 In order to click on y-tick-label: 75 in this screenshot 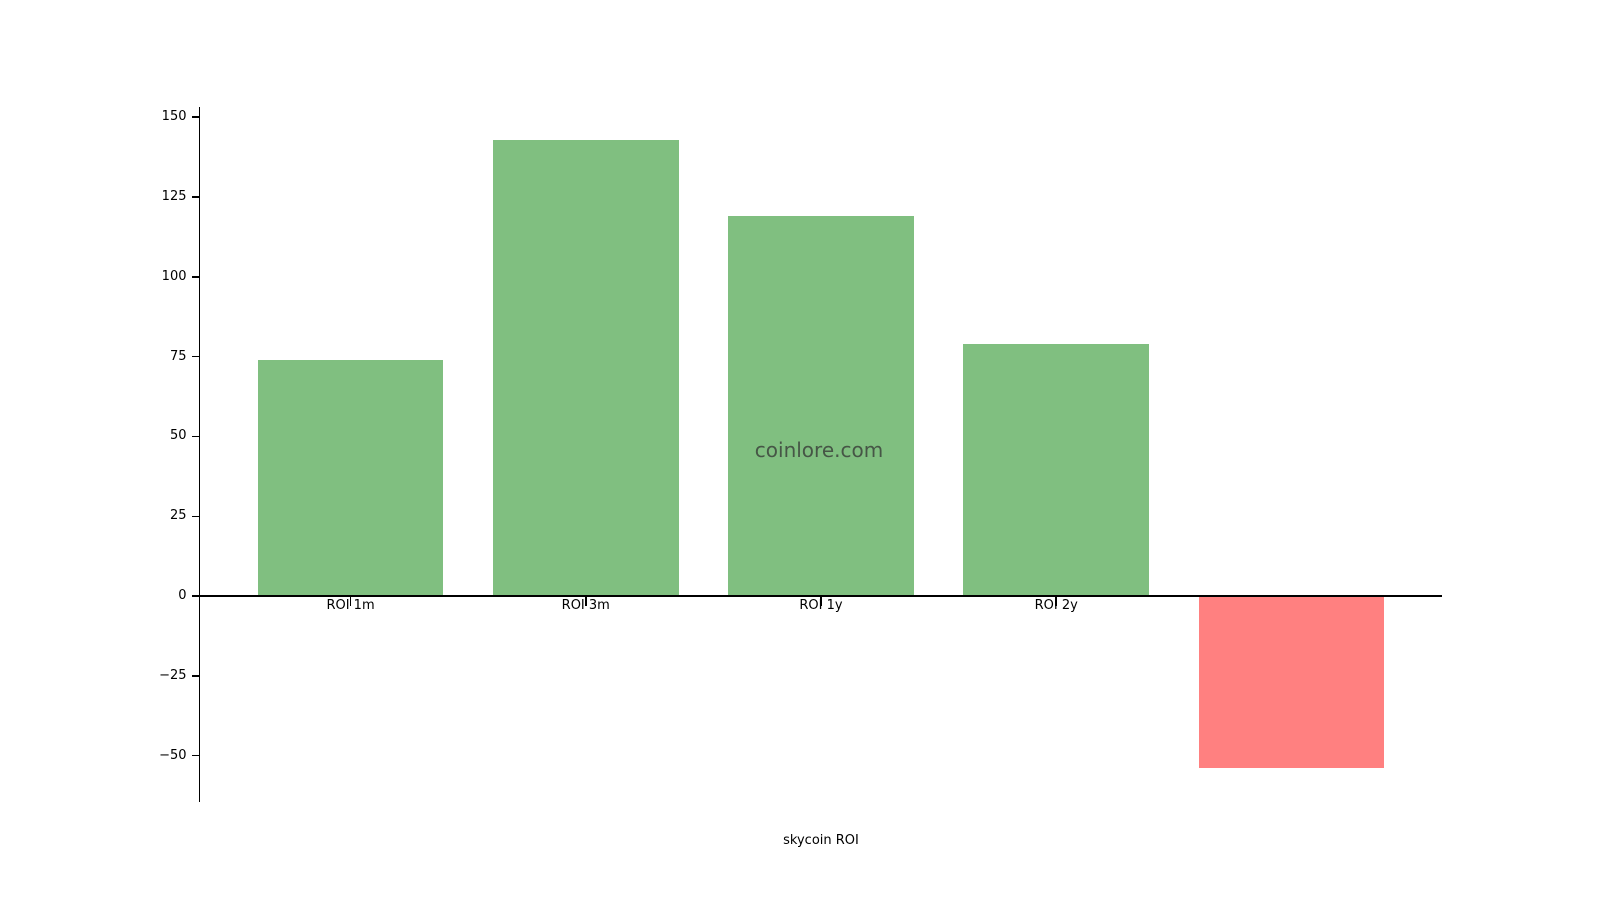, I will do `click(178, 356)`.